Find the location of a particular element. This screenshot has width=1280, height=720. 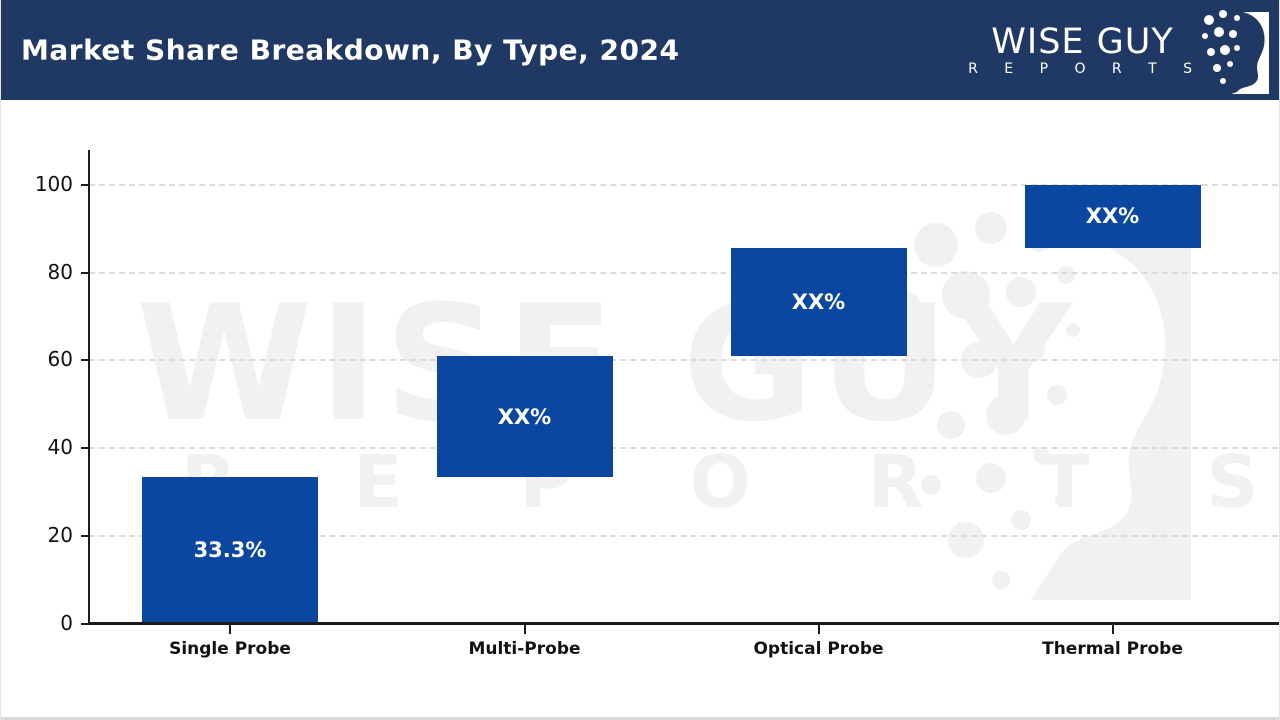

x-axis-line is located at coordinates (683, 623).